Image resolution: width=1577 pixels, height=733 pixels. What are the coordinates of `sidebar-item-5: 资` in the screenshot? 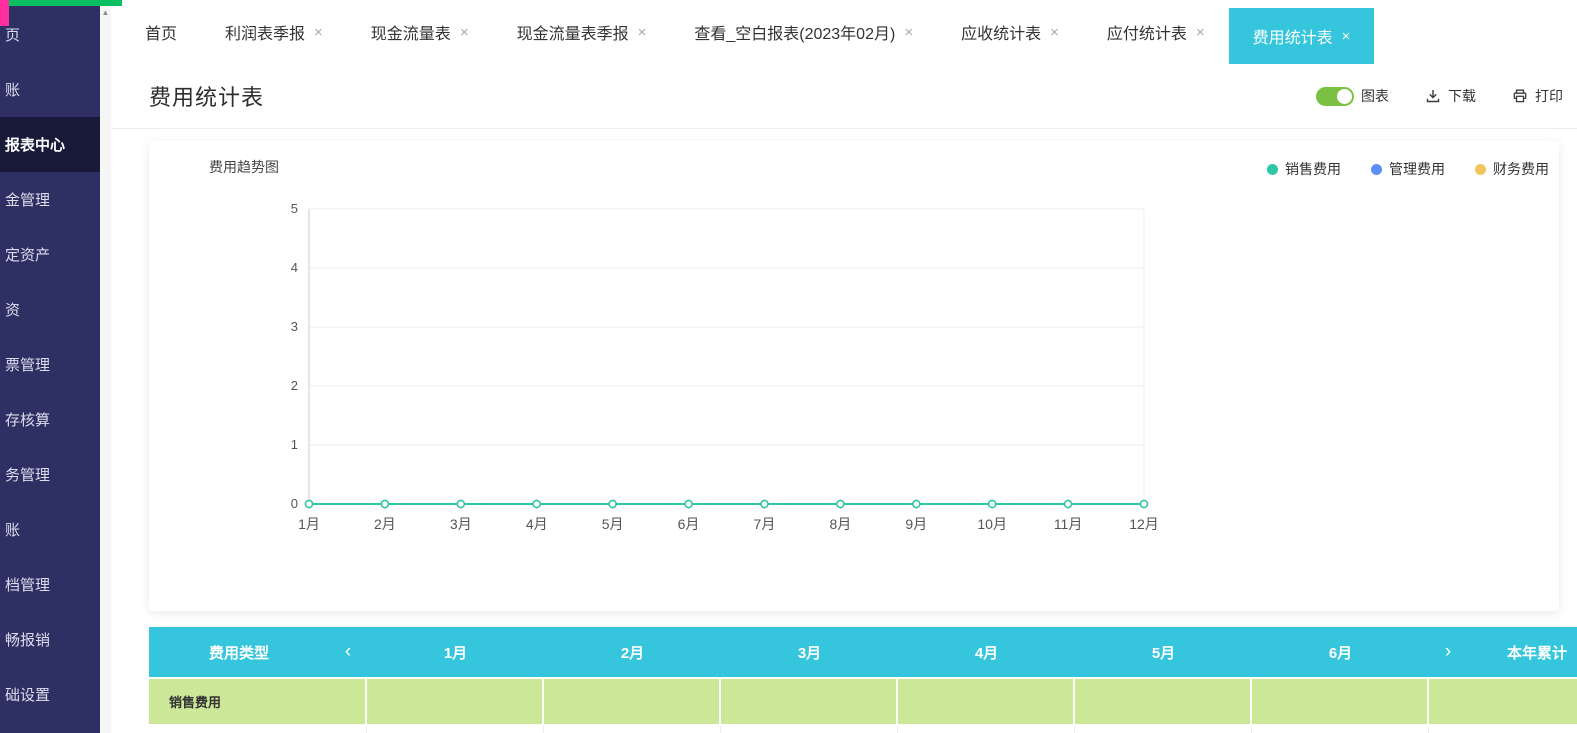 It's located at (50, 309).